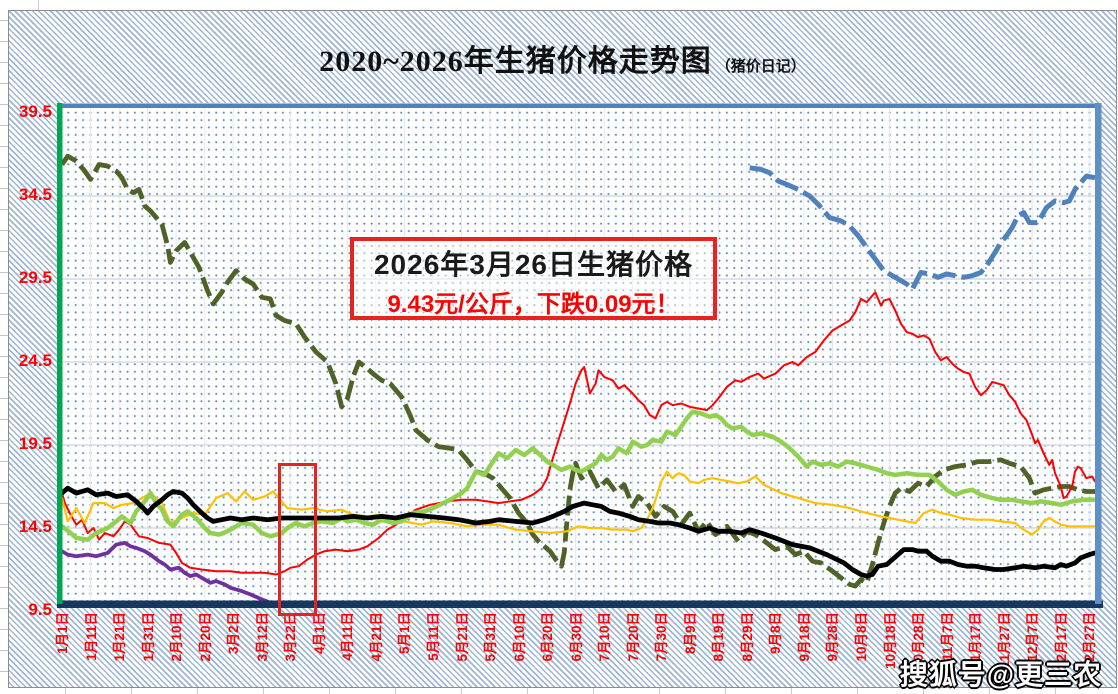  What do you see at coordinates (4, 347) in the screenshot?
I see `sheet-left-margin` at bounding box center [4, 347].